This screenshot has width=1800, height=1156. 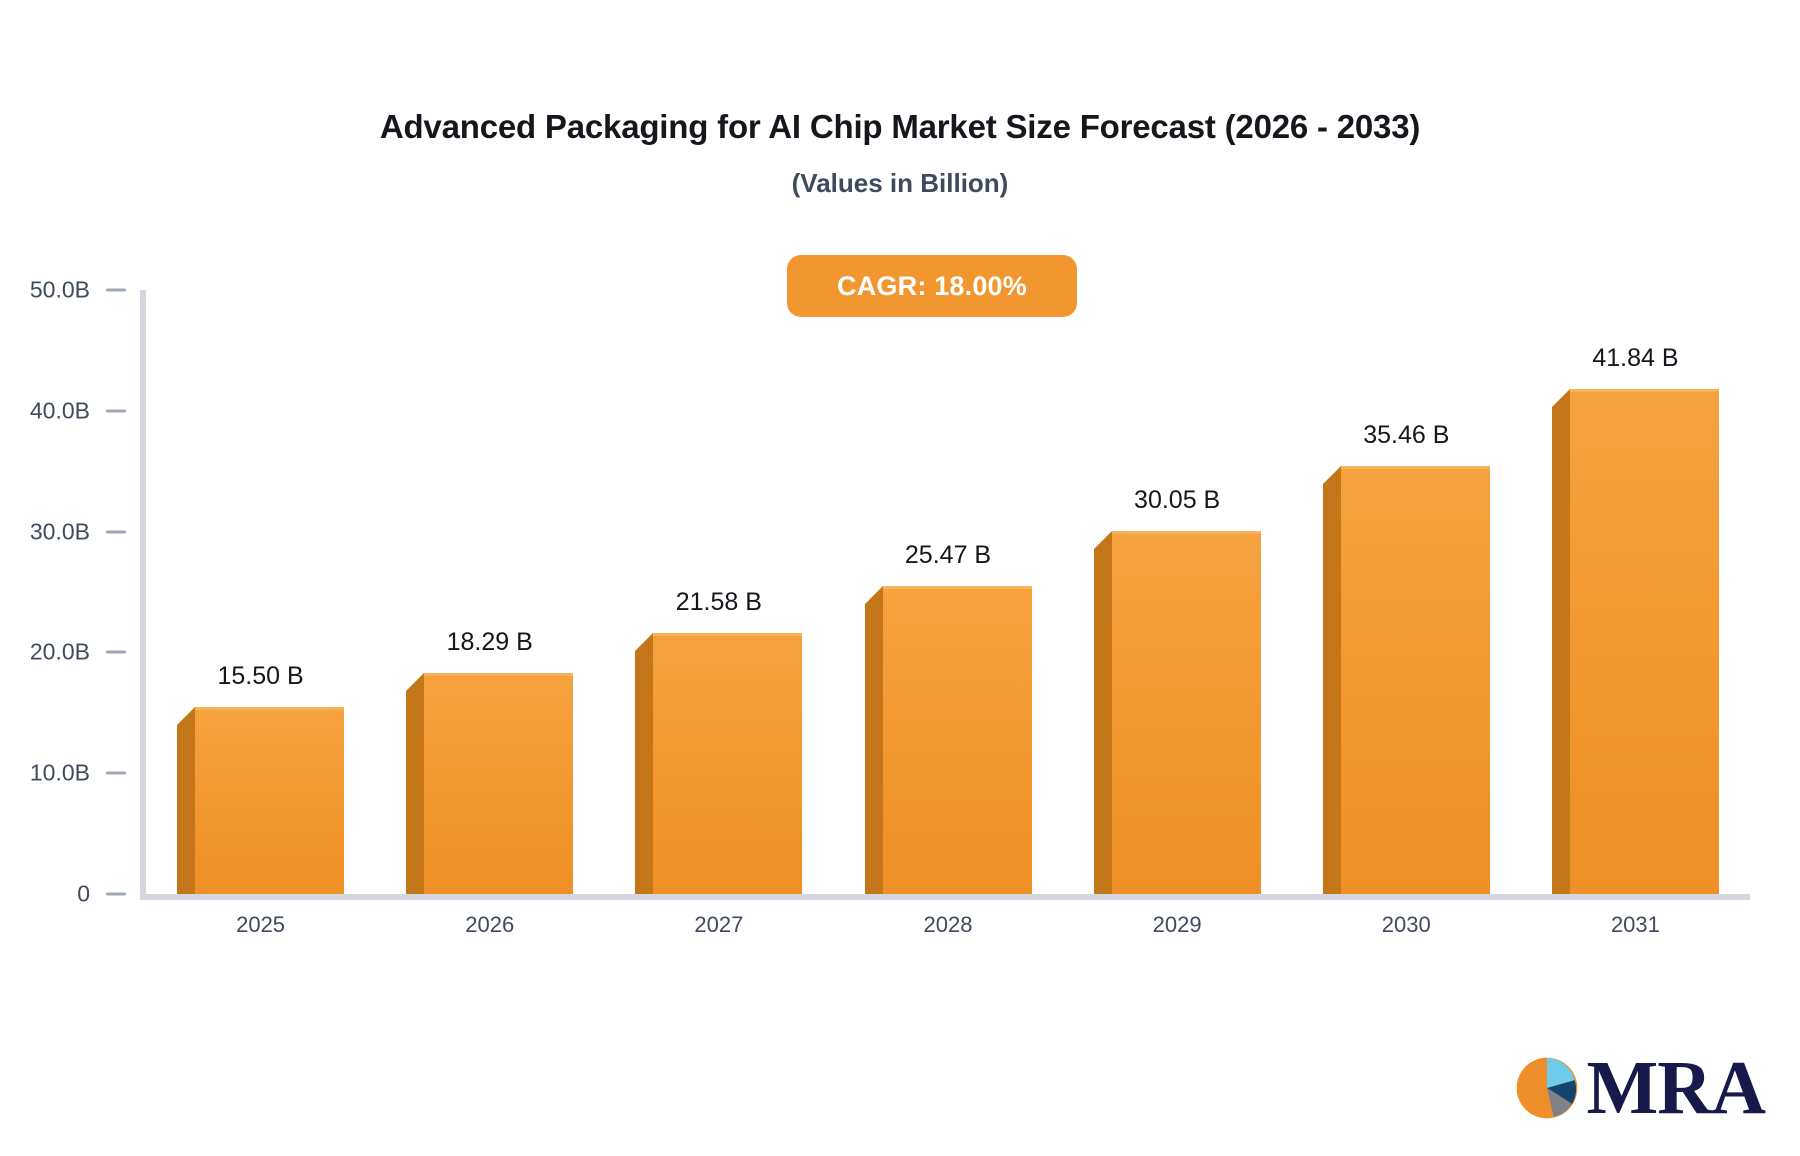 I want to click on cagr-badge-label: CAGR: 18.00%, so click(x=932, y=285).